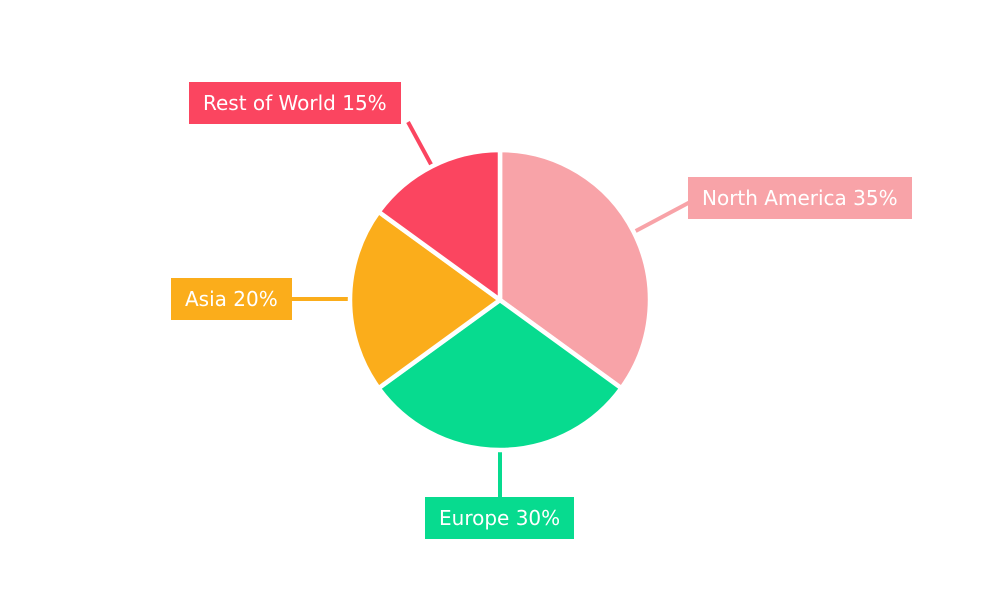 The image size is (1000, 600). I want to click on pie-slice-asia, so click(425, 300).